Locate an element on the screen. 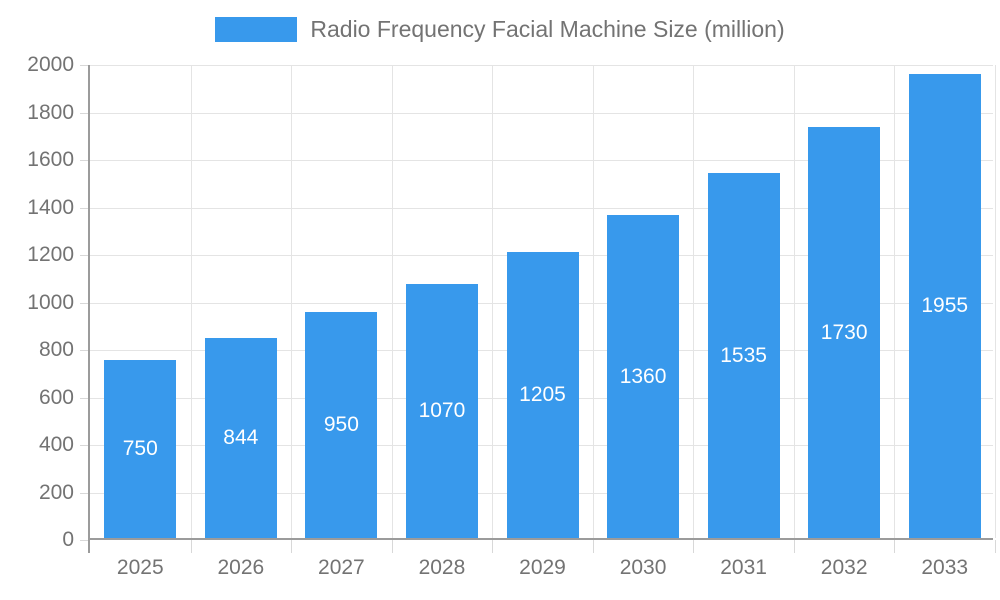 Image resolution: width=1000 pixels, height=600 pixels. bar-value-label: 750 is located at coordinates (140, 448).